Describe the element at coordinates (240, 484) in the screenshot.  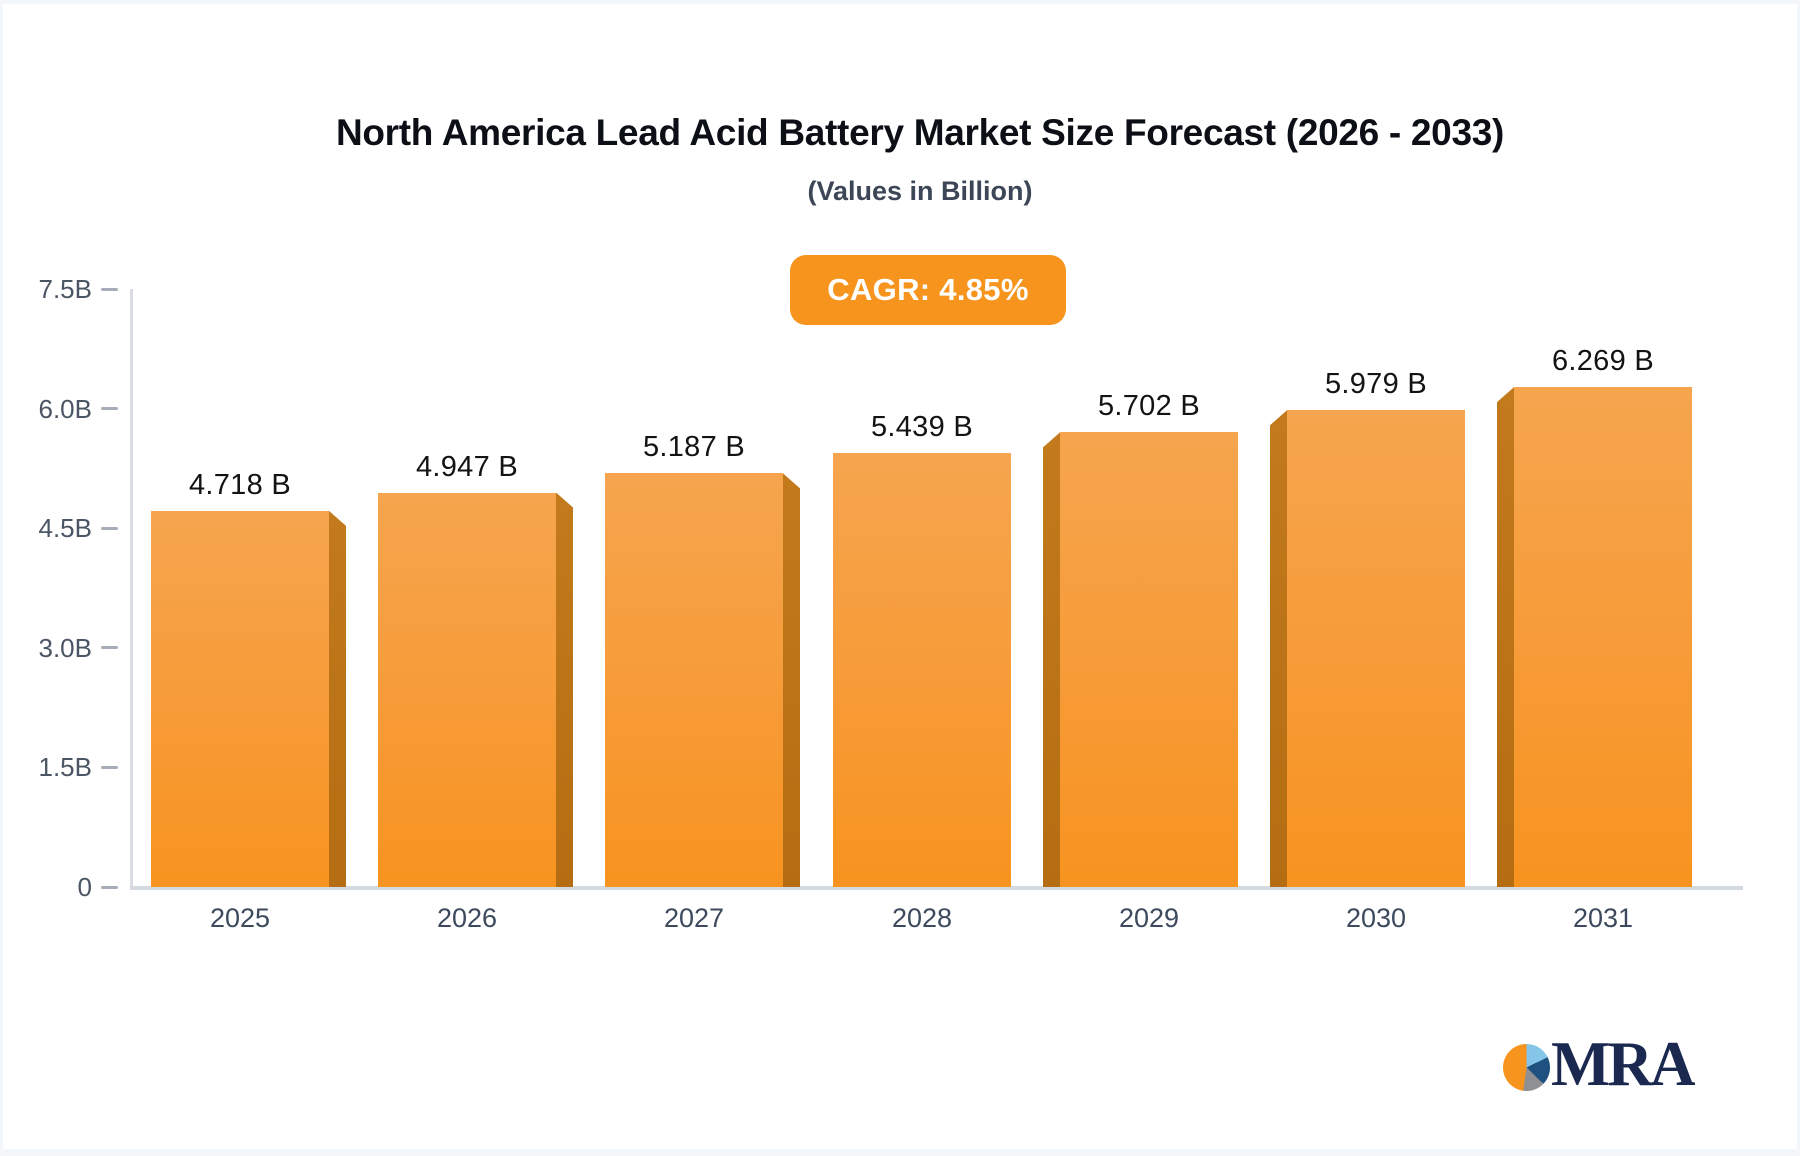
I see `bar-value-label: 4.718 B` at that location.